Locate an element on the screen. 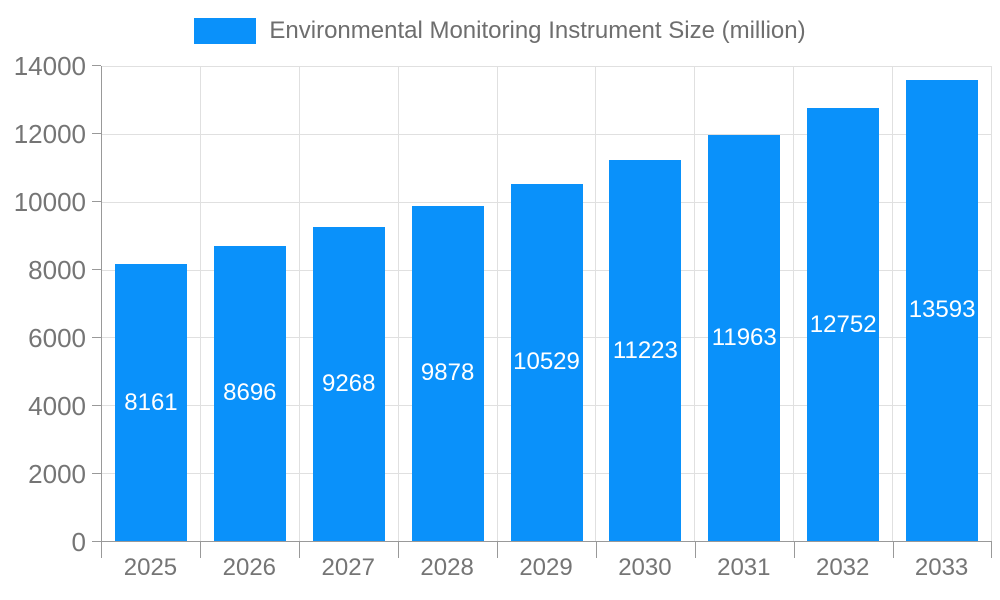  bar-value-label: 8161 is located at coordinates (151, 402).